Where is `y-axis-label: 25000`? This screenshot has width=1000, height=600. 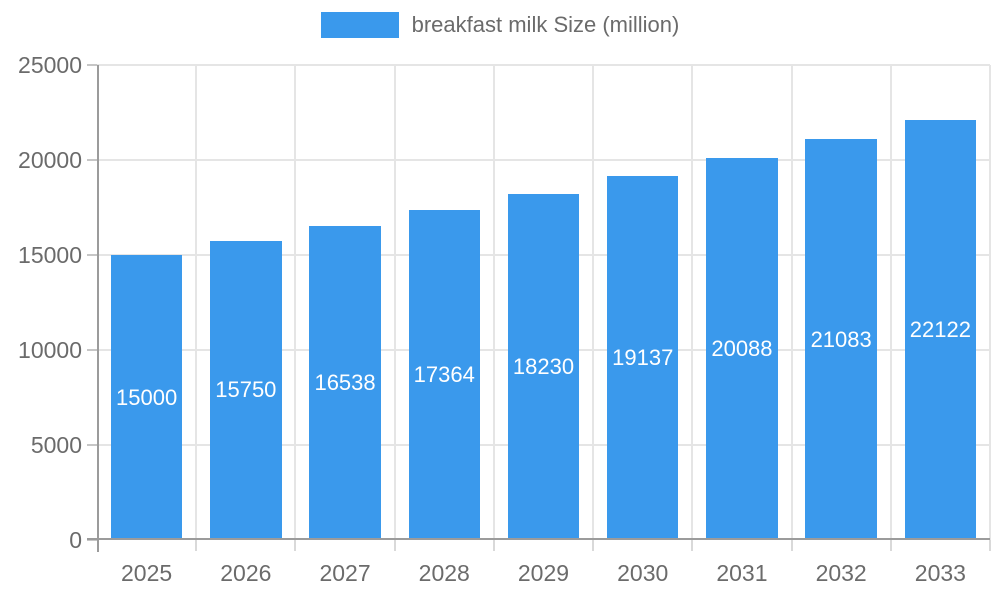 y-axis-label: 25000 is located at coordinates (50, 65).